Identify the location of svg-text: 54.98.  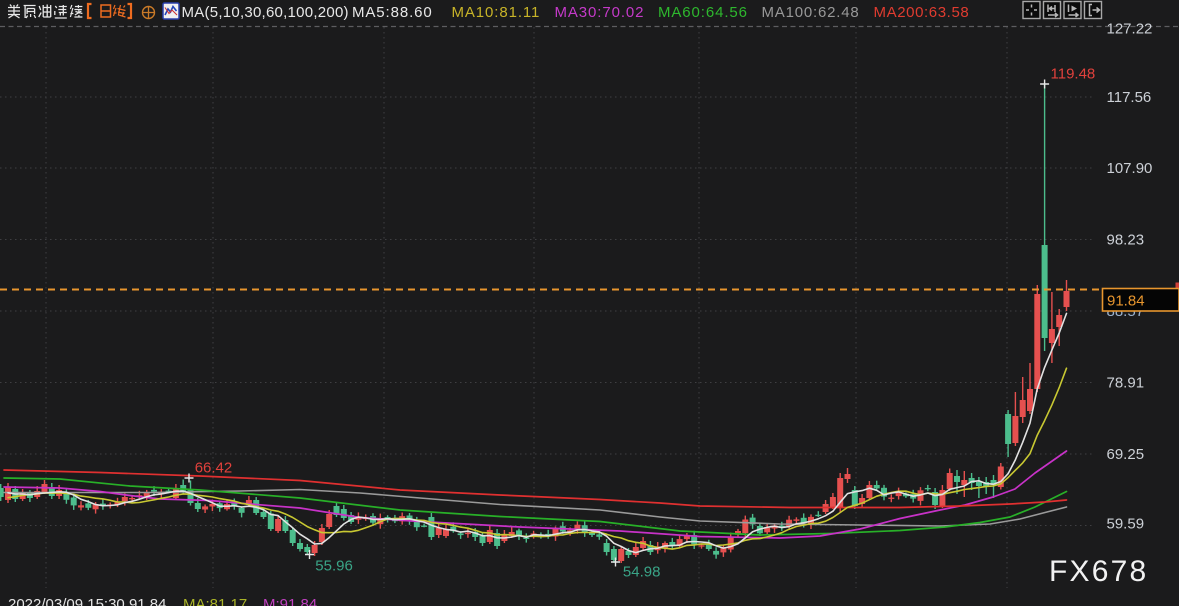
(642, 572).